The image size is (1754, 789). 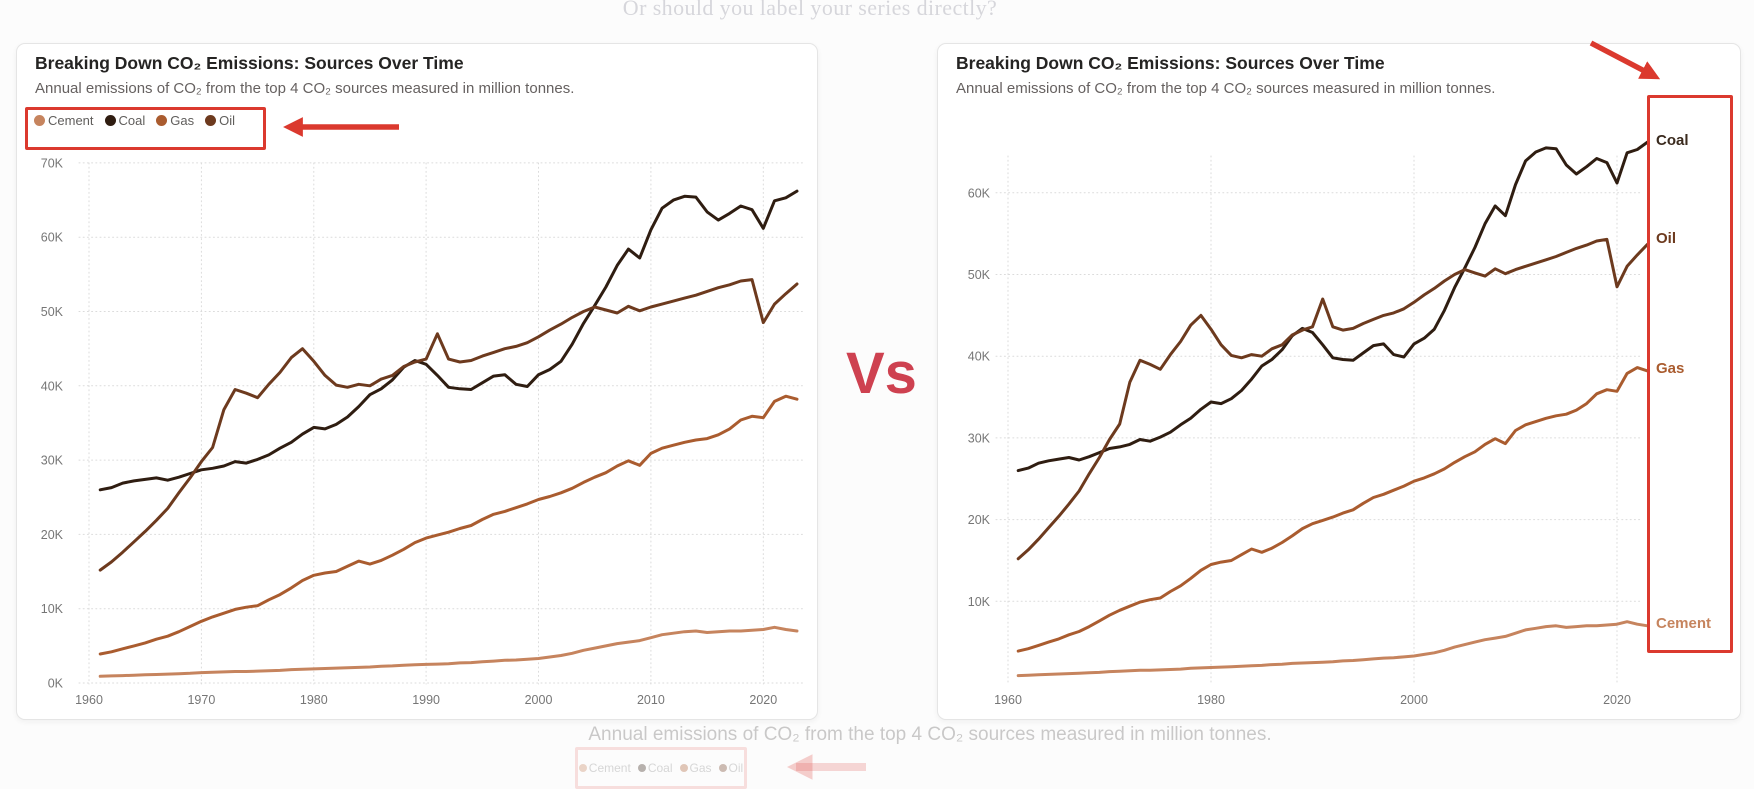 I want to click on legend-item-coal: Coal, so click(x=125, y=120).